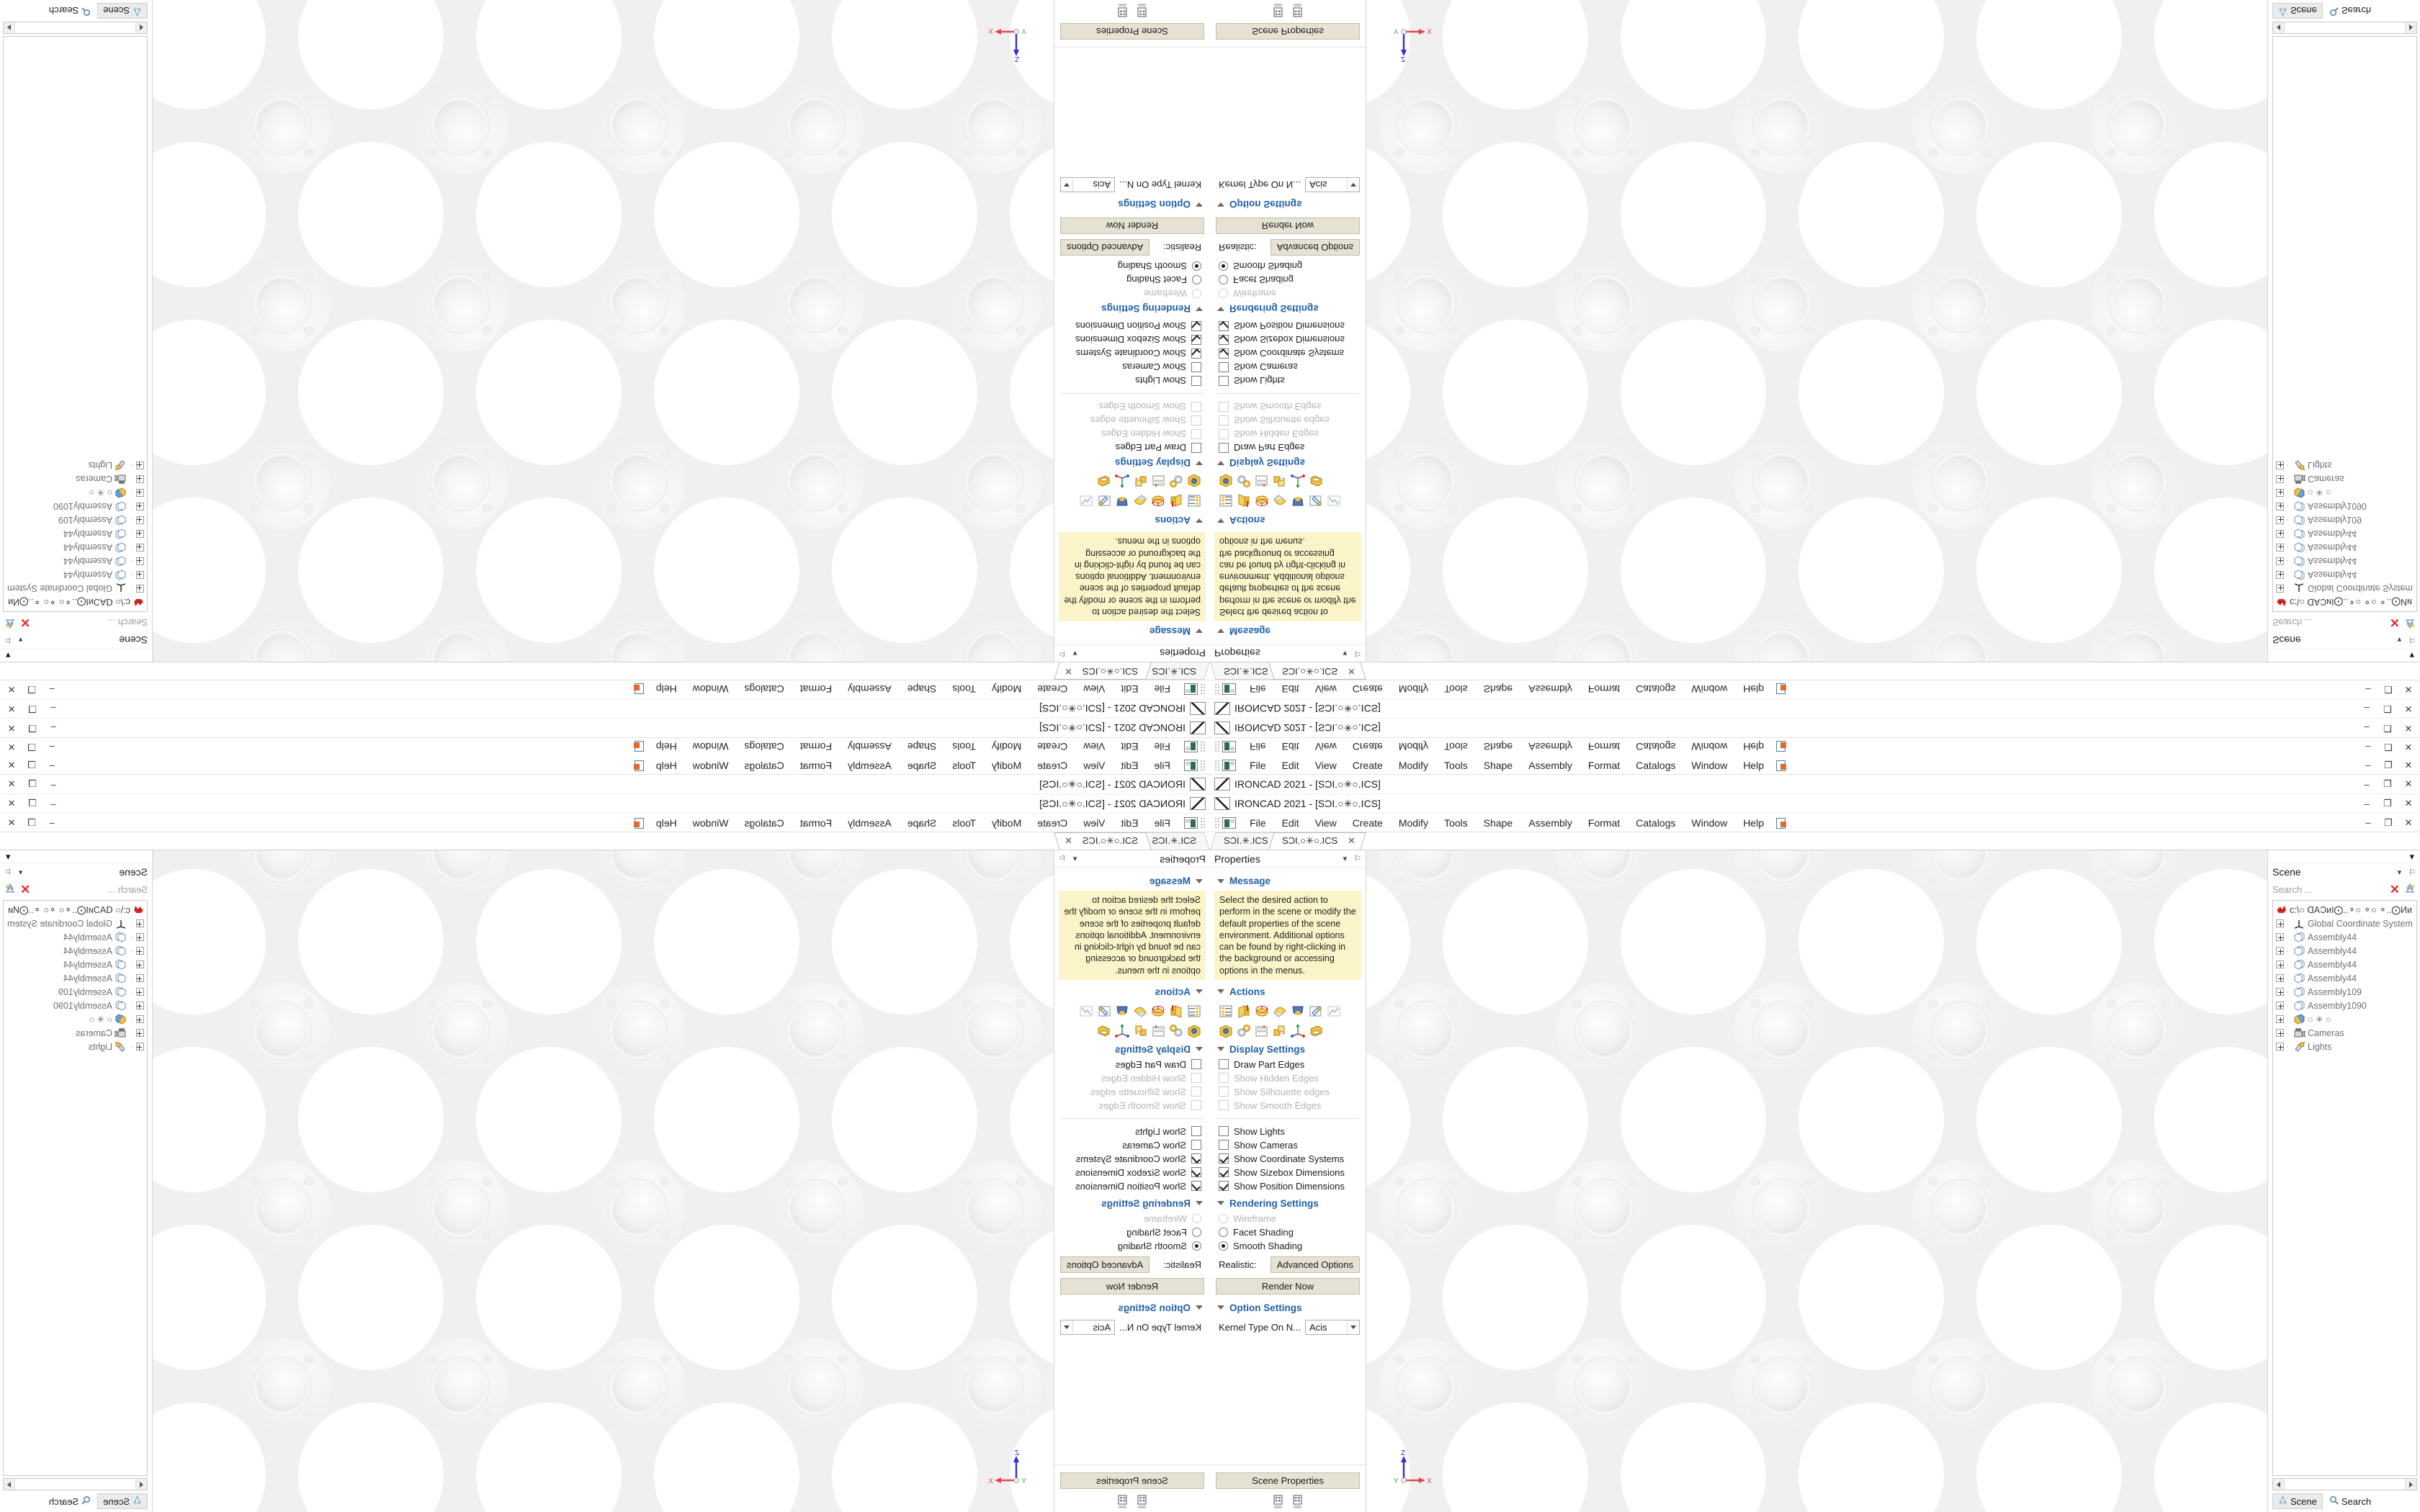 This screenshot has width=2420, height=1512. Describe the element at coordinates (2412, 639) in the screenshot. I see `scene-pin-icon: ⚐` at that location.